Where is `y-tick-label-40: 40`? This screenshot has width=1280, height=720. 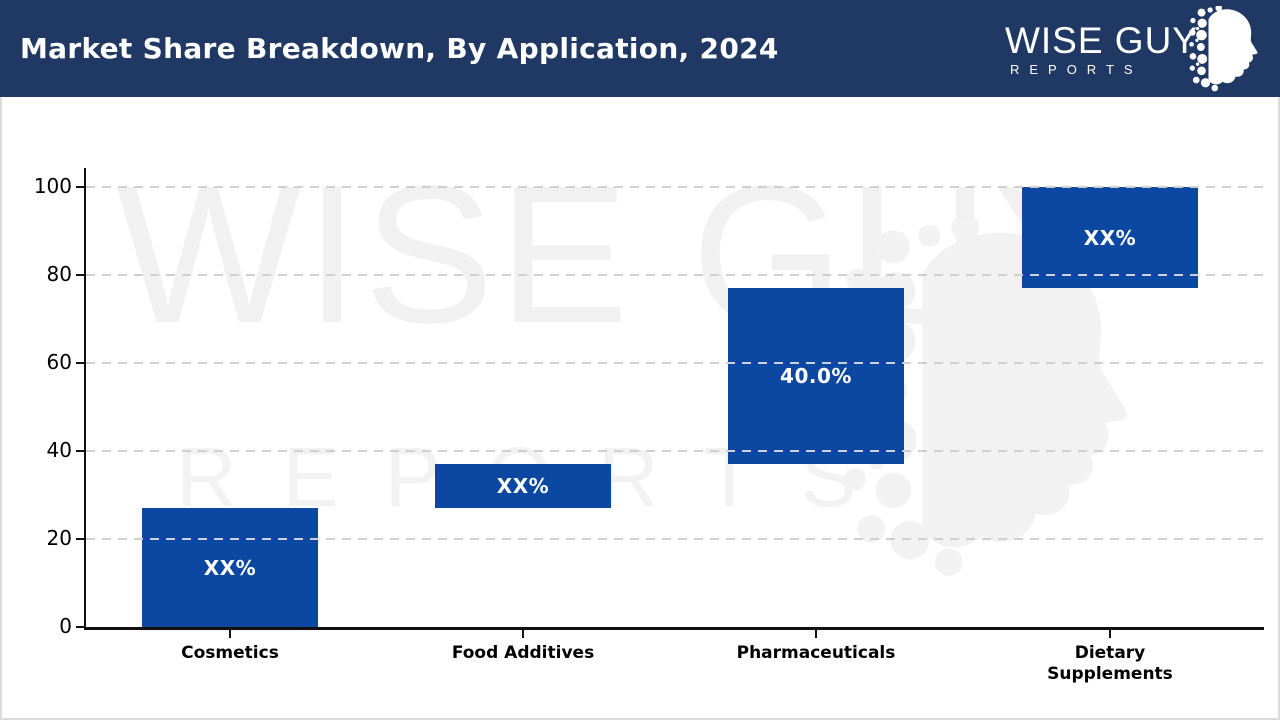
y-tick-label-40: 40 is located at coordinates (59, 450).